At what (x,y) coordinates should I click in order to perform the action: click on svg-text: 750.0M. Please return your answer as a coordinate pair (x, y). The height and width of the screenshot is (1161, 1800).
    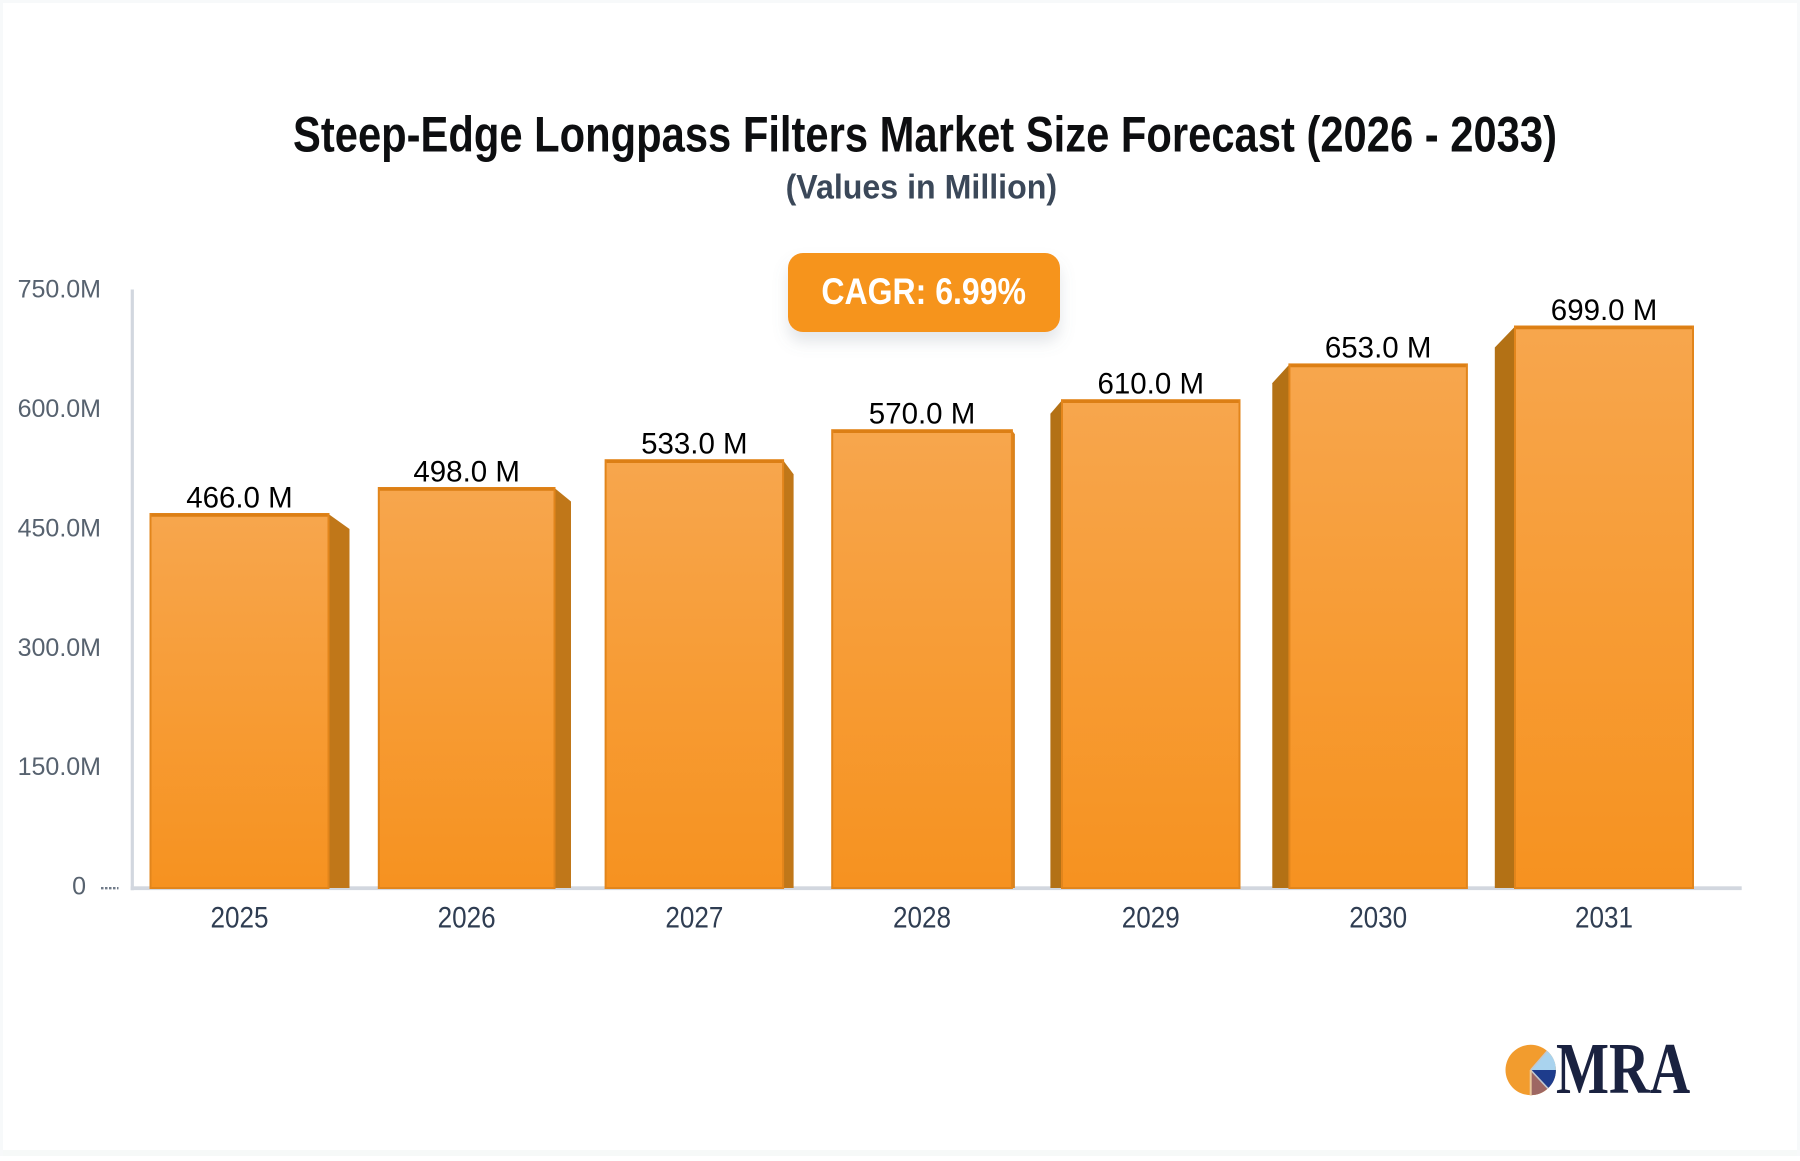
    Looking at the image, I should click on (59, 290).